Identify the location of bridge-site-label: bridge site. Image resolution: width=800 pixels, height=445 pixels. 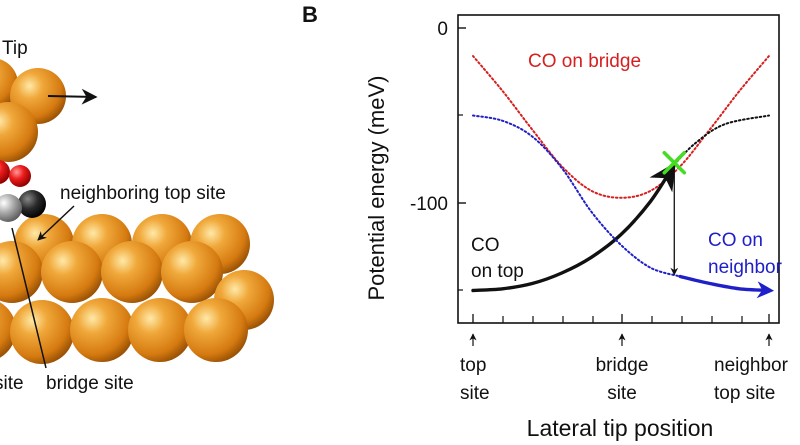
(90, 383).